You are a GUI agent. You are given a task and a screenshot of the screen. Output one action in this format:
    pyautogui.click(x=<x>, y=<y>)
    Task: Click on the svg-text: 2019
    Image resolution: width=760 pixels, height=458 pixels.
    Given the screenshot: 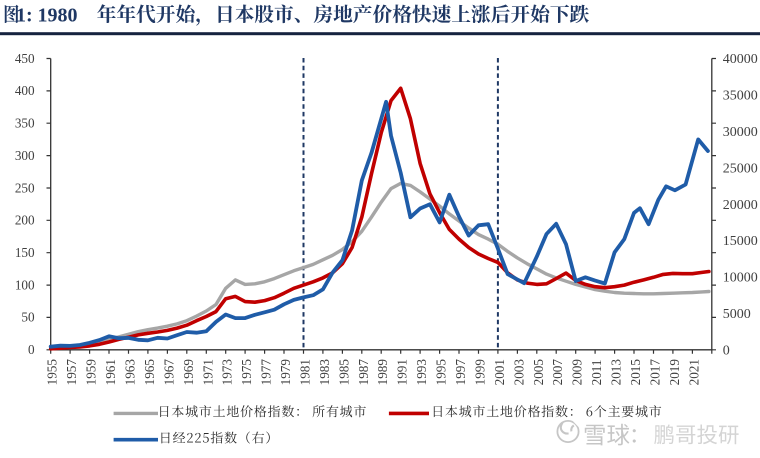 What is the action you would take?
    pyautogui.click(x=674, y=372)
    